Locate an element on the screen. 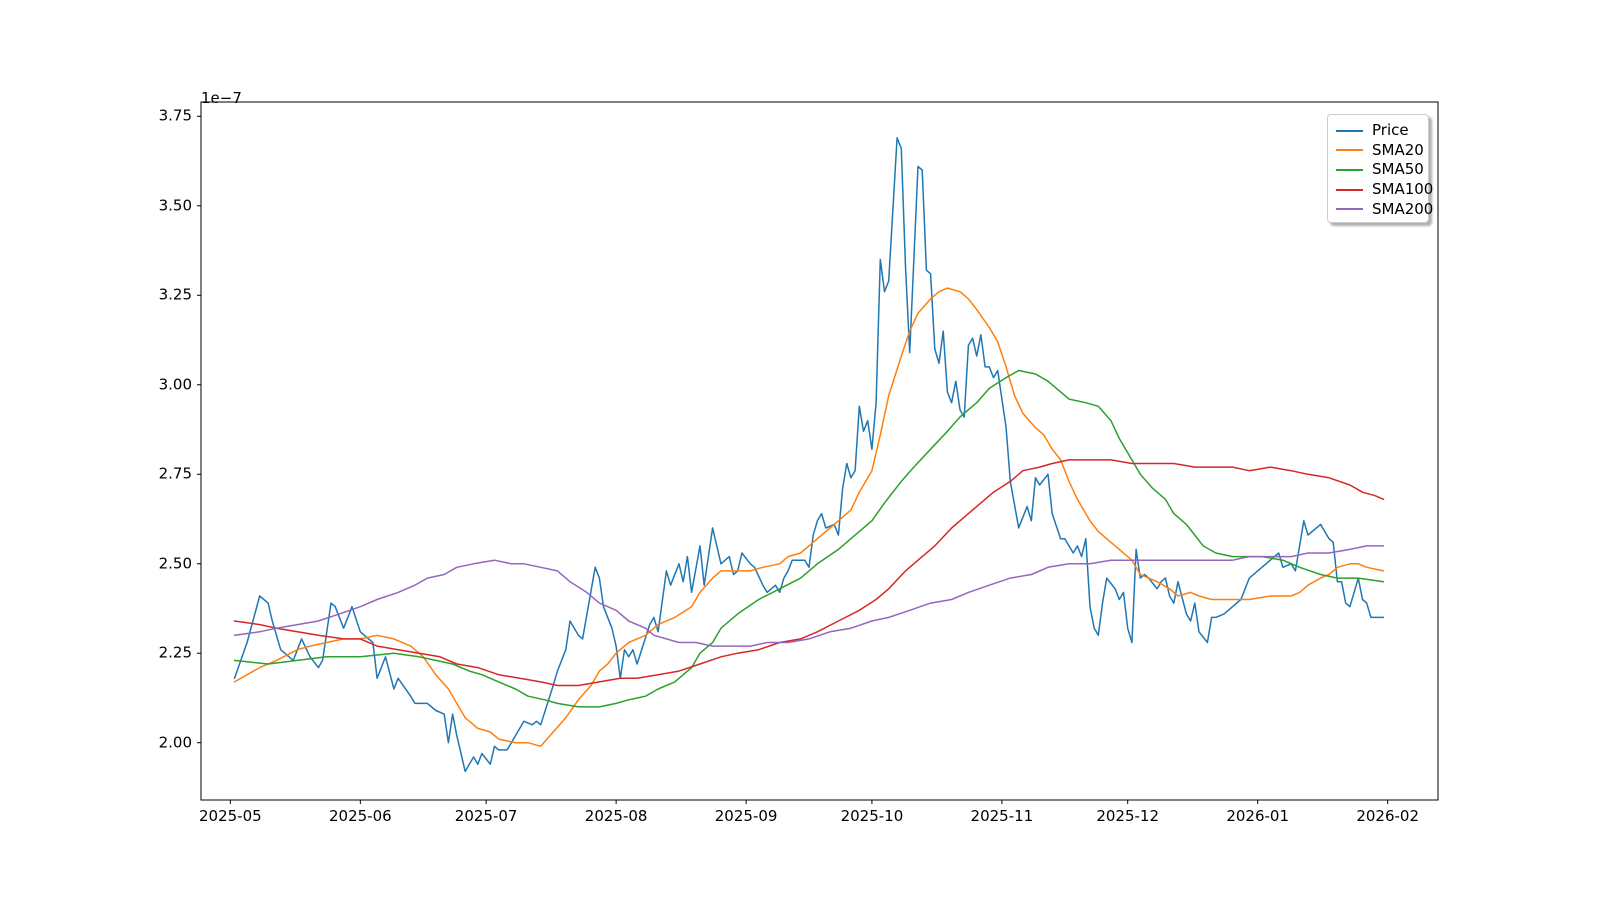 The height and width of the screenshot is (900, 1600). legend-label: SMA20 is located at coordinates (1398, 149).